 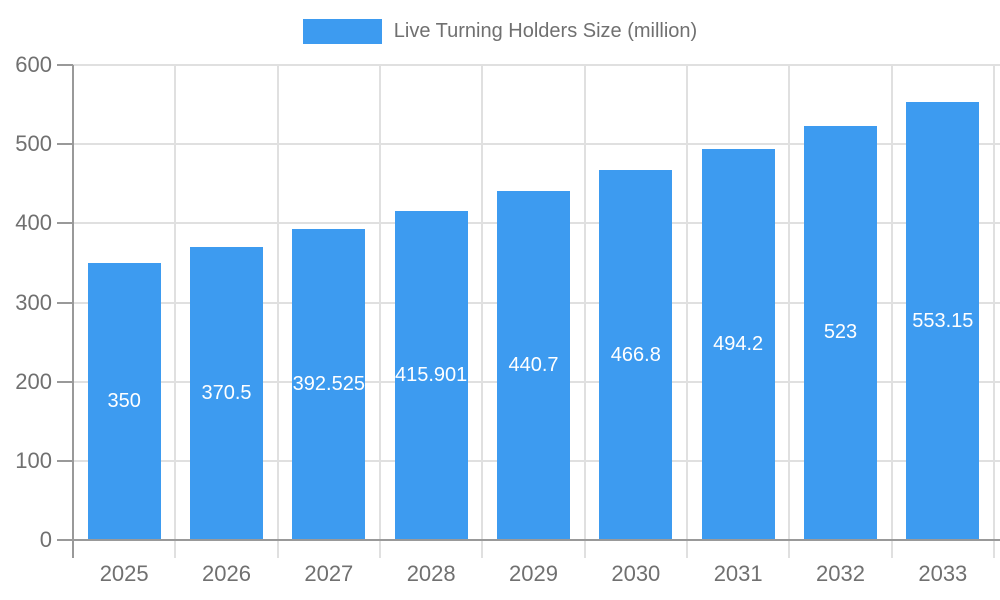 I want to click on bar: 440.7, so click(x=533, y=365).